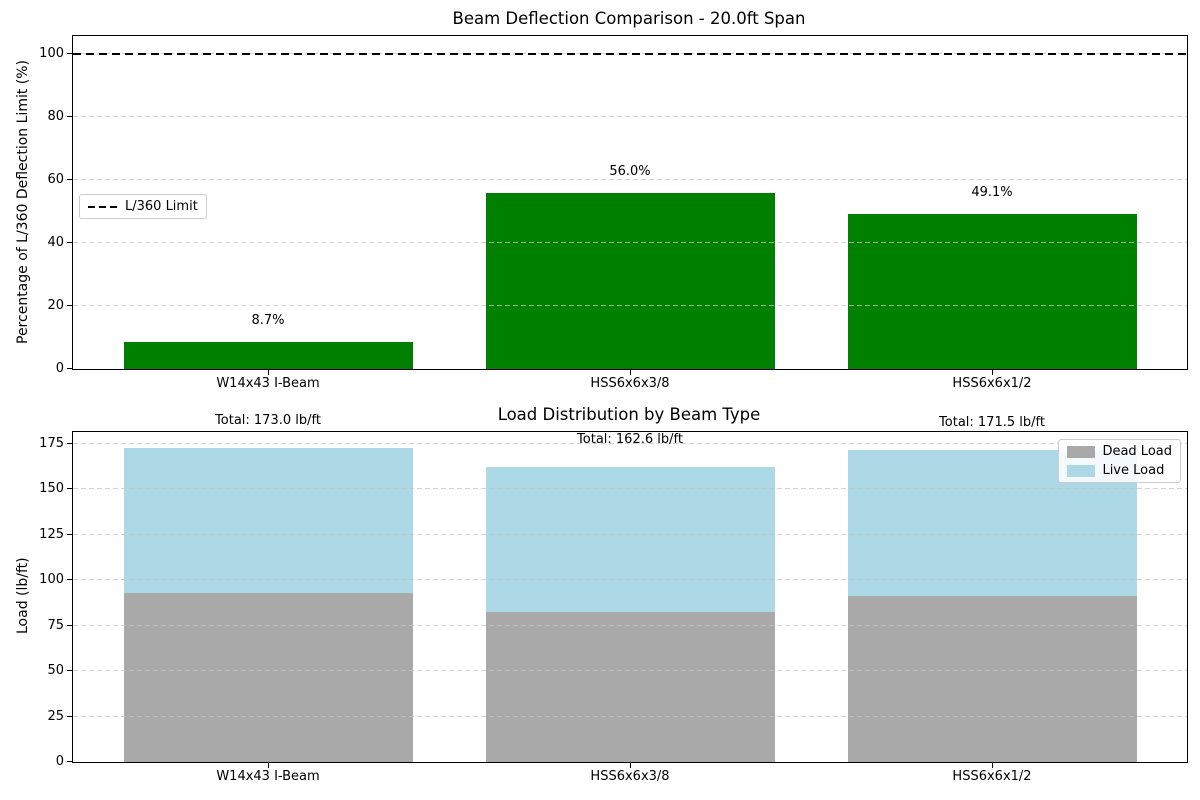 Image resolution: width=1200 pixels, height=800 pixels. I want to click on total-label: Total: 171.5 lb/ft, so click(992, 423).